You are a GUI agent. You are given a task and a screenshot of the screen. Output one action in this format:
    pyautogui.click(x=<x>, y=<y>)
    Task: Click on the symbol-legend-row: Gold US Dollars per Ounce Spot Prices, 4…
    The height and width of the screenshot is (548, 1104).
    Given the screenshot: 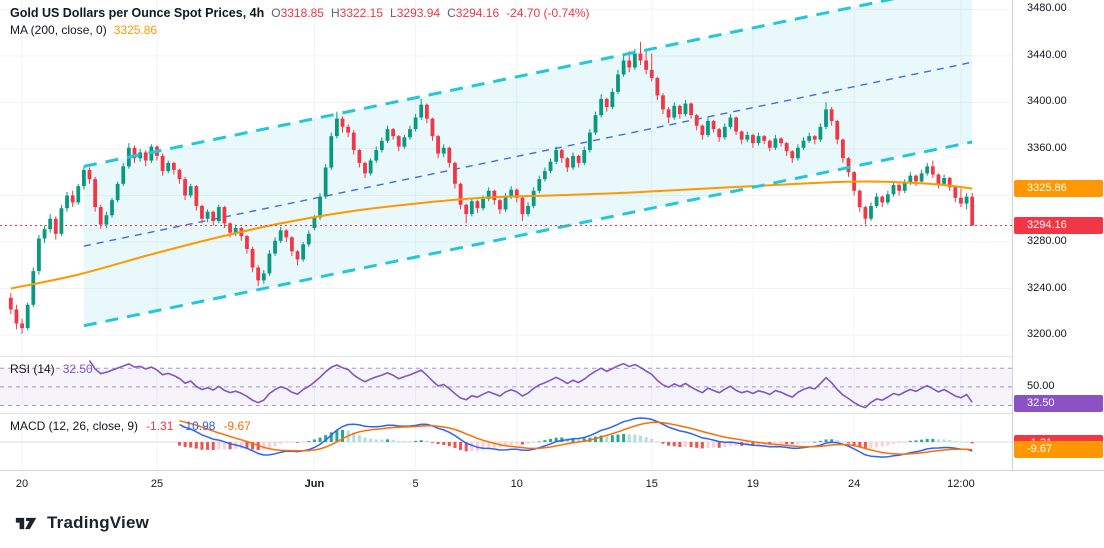 What is the action you would take?
    pyautogui.click(x=300, y=13)
    